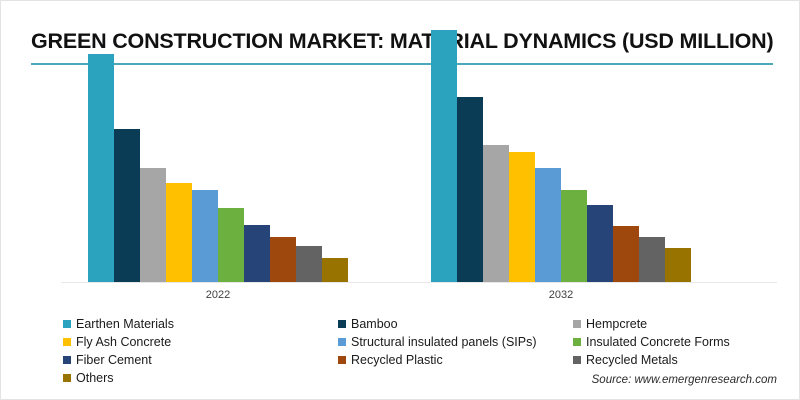 The height and width of the screenshot is (400, 800). Describe the element at coordinates (652, 259) in the screenshot. I see `bar-2032-recycled-metals` at that location.